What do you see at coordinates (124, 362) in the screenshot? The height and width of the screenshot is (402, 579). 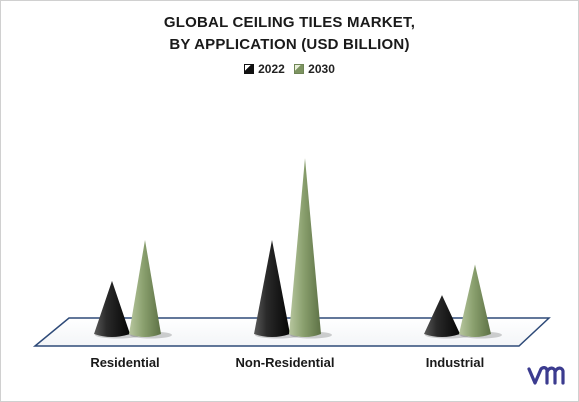 I see `category-label-residential: Residential` at bounding box center [124, 362].